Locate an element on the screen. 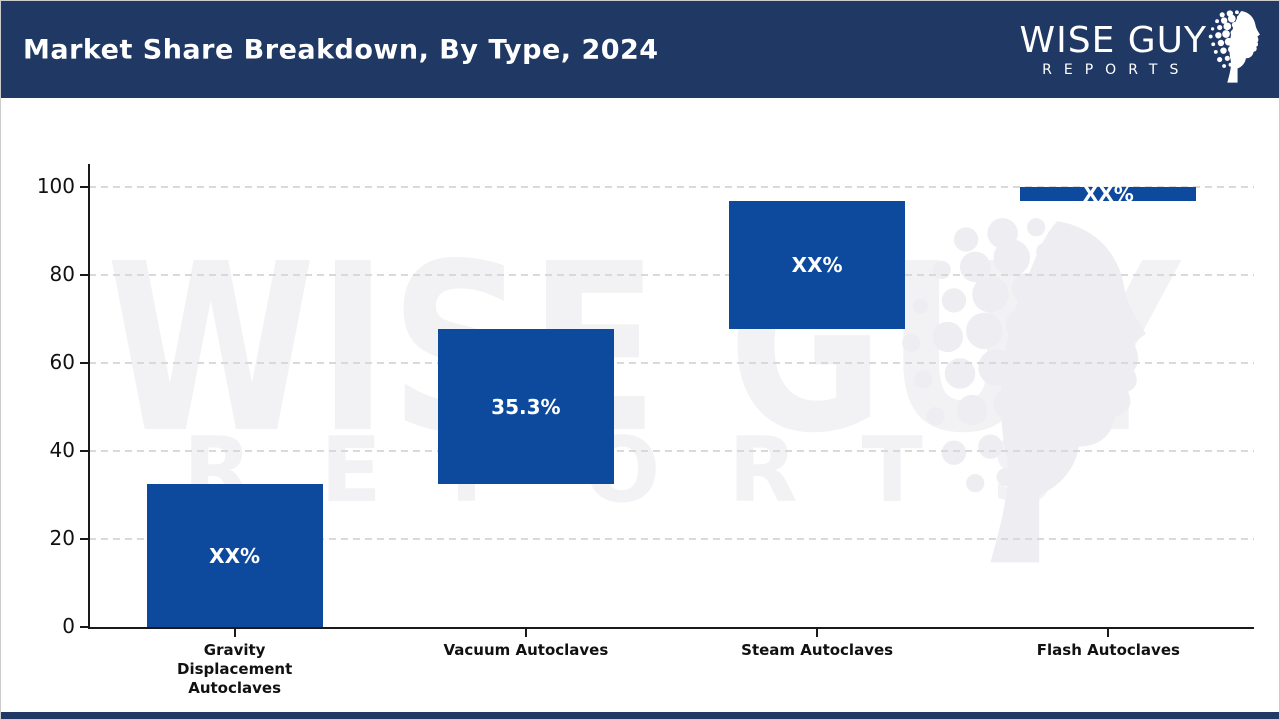  logo-reports-label: REPORTS is located at coordinates (1116, 69).